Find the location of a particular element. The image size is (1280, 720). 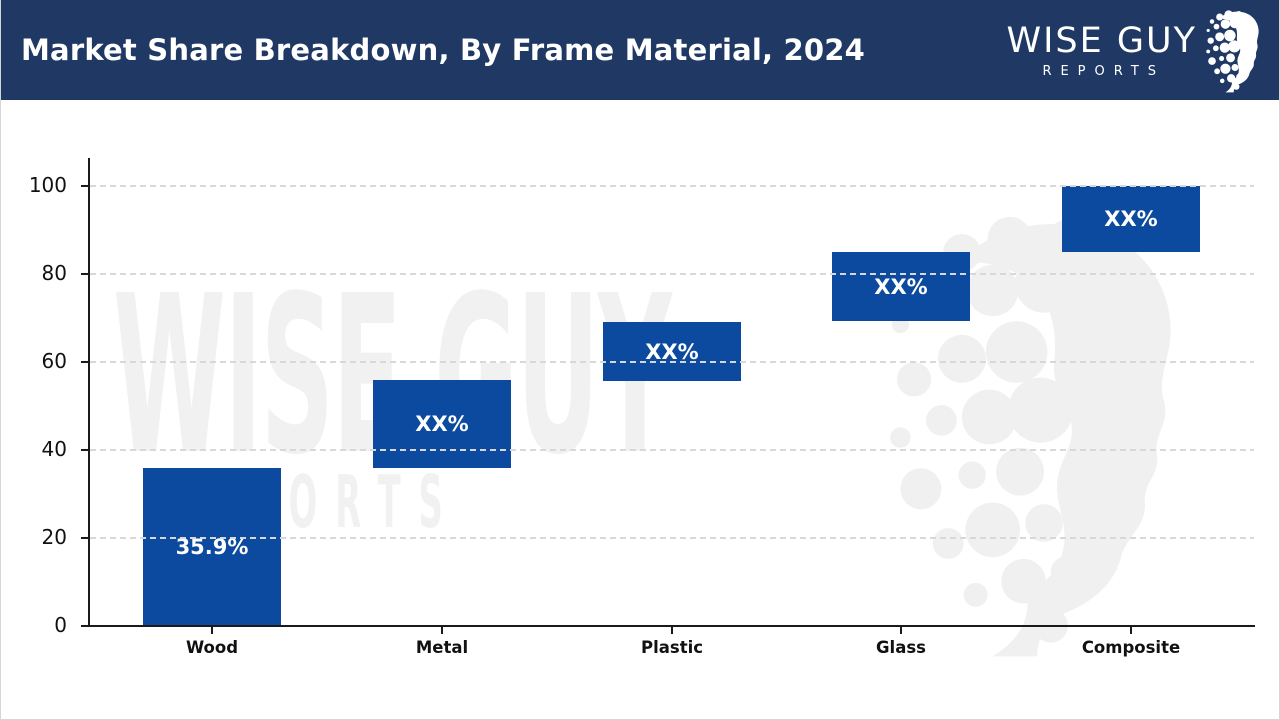

bar-wood: 35.9% is located at coordinates (212, 547).